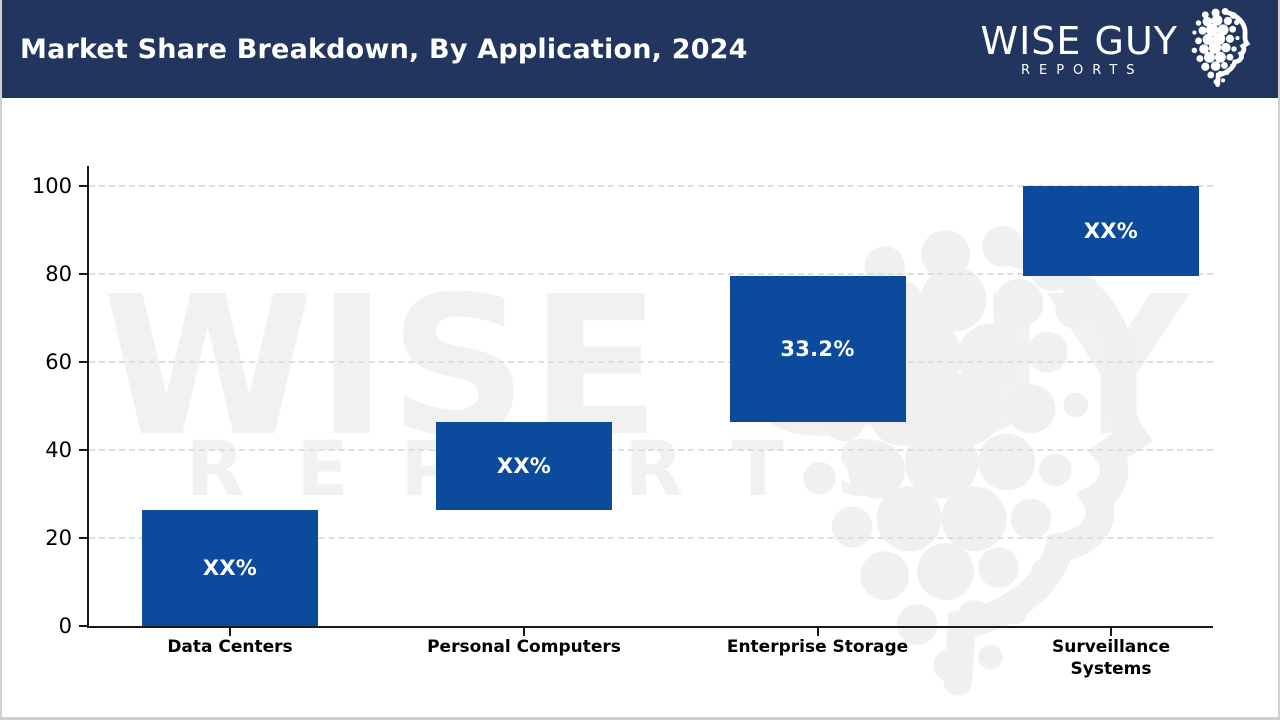  Describe the element at coordinates (1079, 40) in the screenshot. I see `logo-name: WISE GUY` at that location.